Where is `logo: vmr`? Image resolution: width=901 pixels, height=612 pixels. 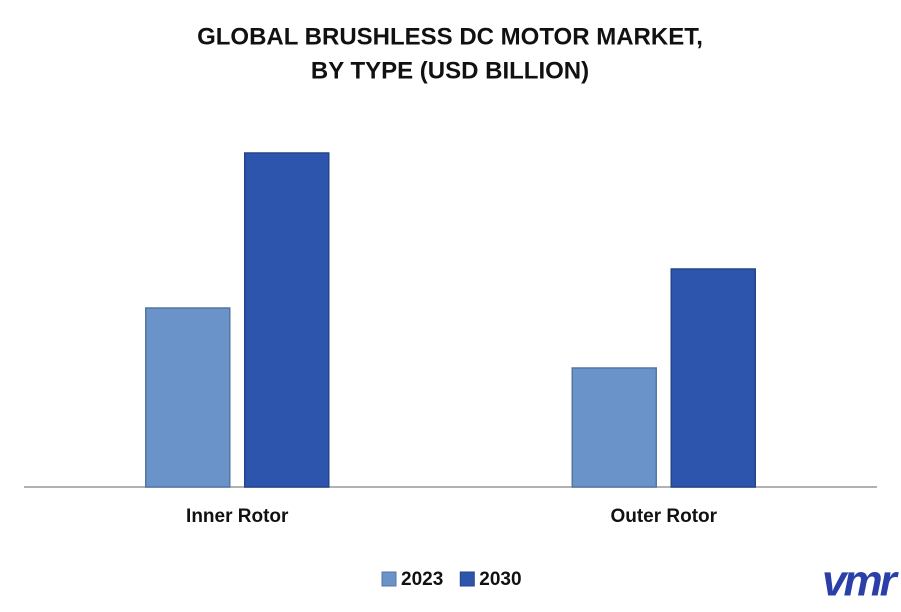
logo: vmr is located at coordinates (861, 581).